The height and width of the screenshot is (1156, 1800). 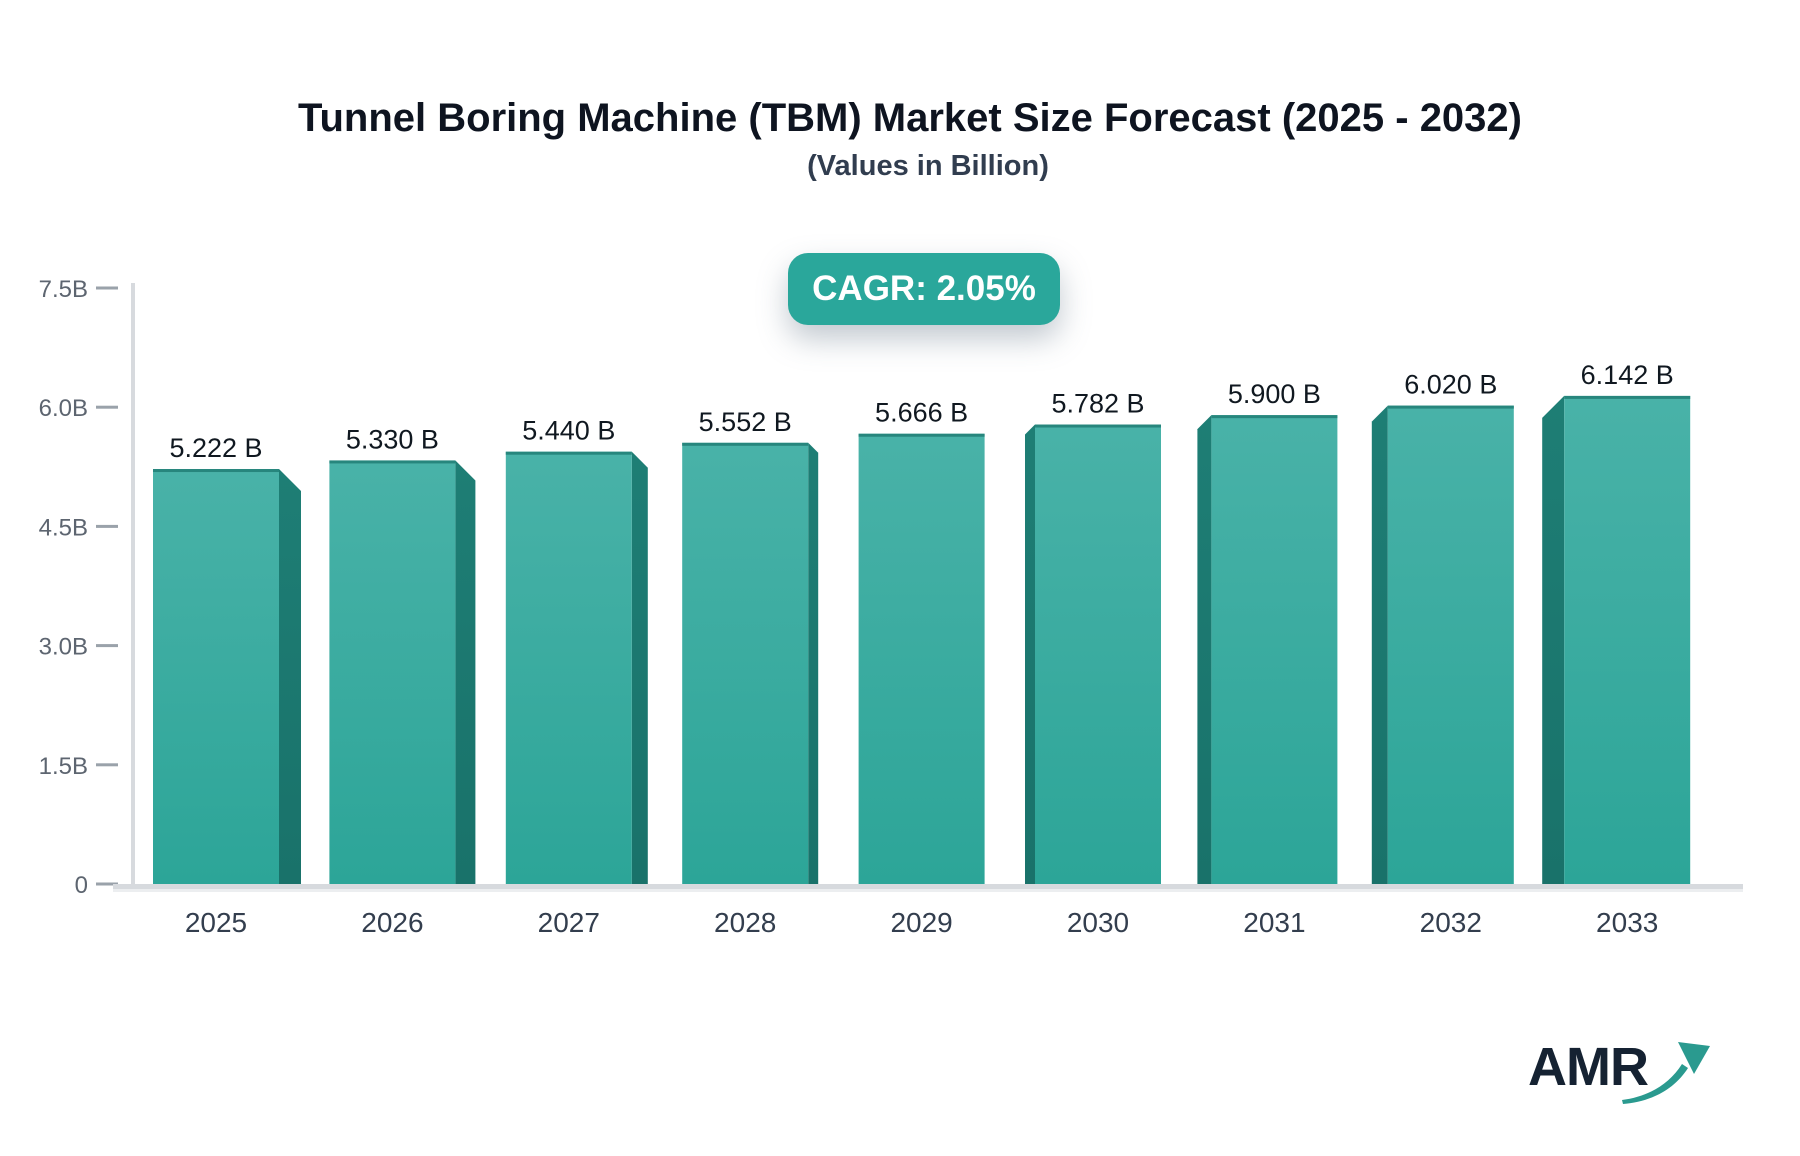 What do you see at coordinates (928, 166) in the screenshot?
I see `chart-subtitle: (Values in Billion)` at bounding box center [928, 166].